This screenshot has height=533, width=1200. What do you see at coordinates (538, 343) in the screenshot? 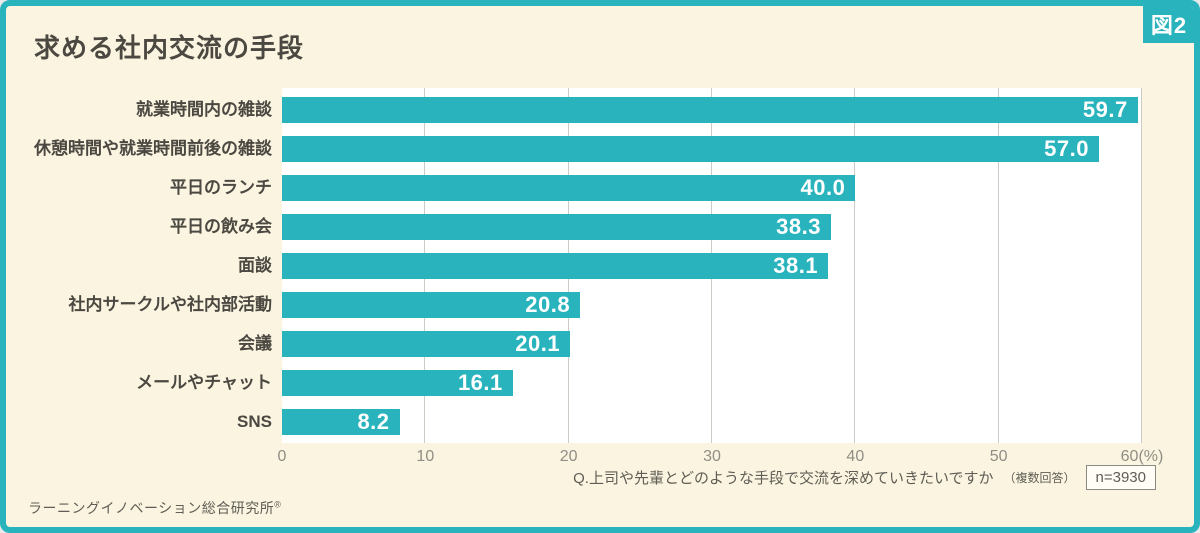
I see `bar-value-label: 20.1` at bounding box center [538, 343].